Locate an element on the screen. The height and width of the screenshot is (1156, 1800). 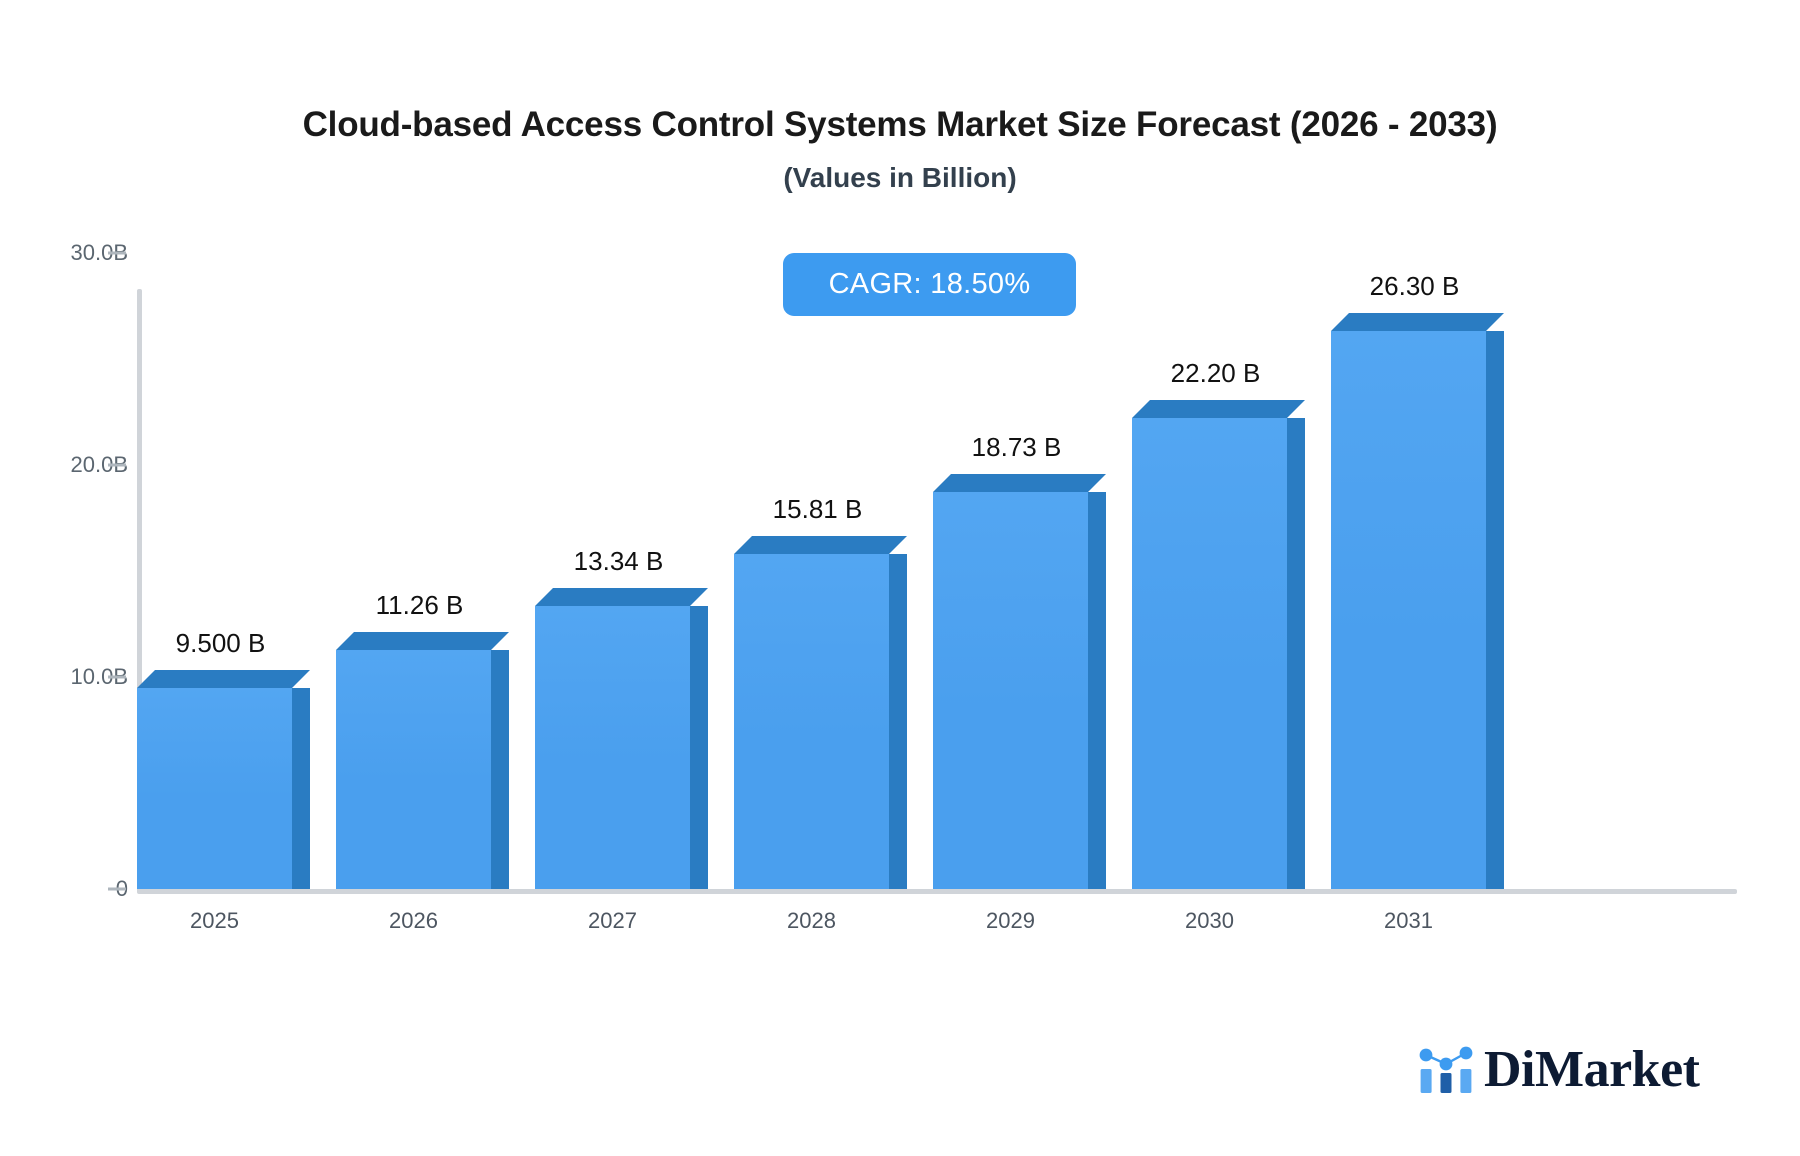
x-tick-2026: 2026 is located at coordinates (413, 920).